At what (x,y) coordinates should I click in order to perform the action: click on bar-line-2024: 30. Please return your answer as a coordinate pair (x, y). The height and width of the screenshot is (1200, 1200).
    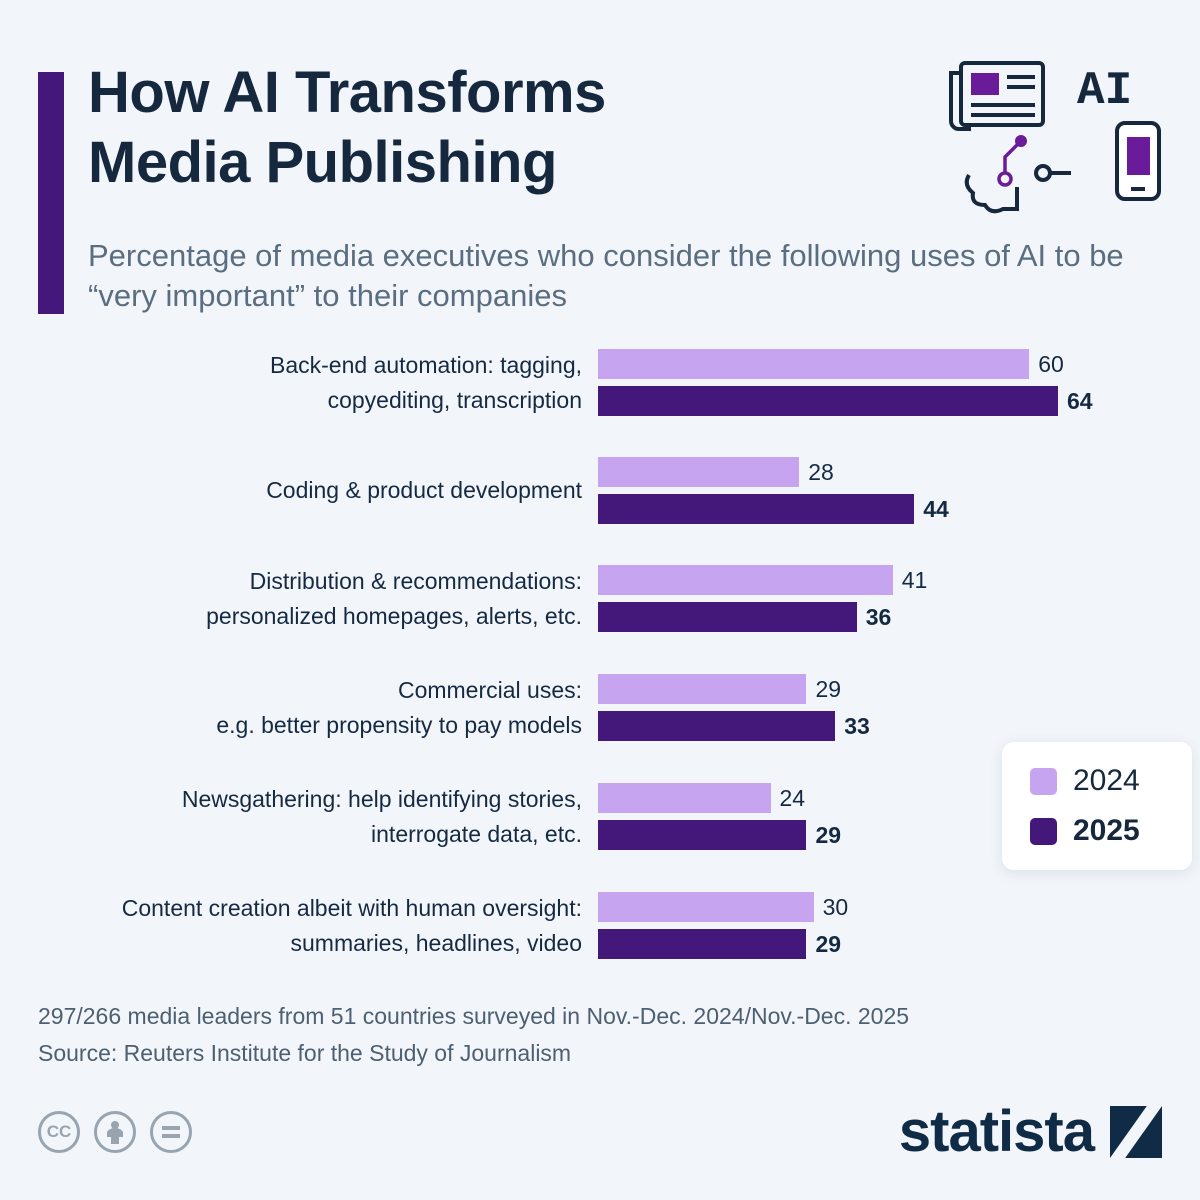
    Looking at the image, I should click on (880, 907).